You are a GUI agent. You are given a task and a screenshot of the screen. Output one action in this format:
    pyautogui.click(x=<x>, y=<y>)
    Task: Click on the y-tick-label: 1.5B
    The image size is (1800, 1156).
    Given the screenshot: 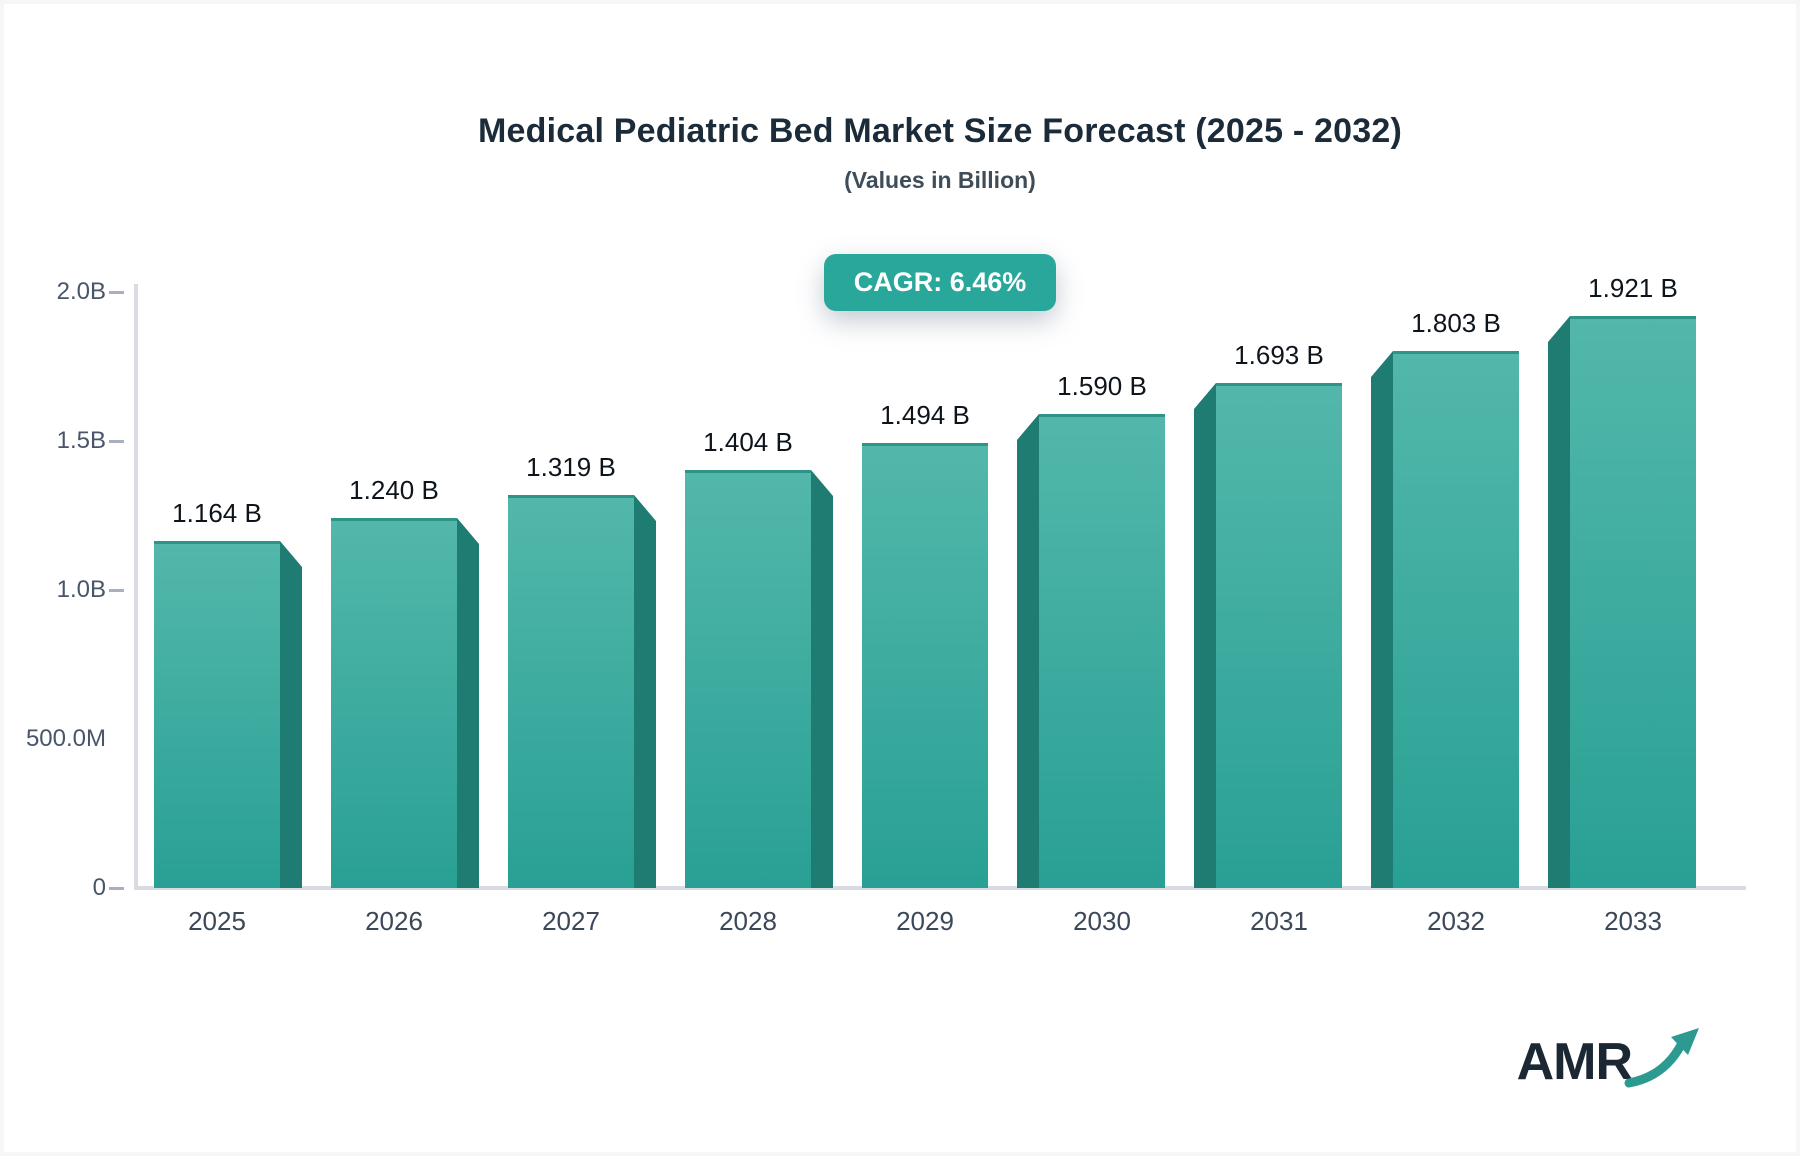 What is the action you would take?
    pyautogui.click(x=81, y=440)
    